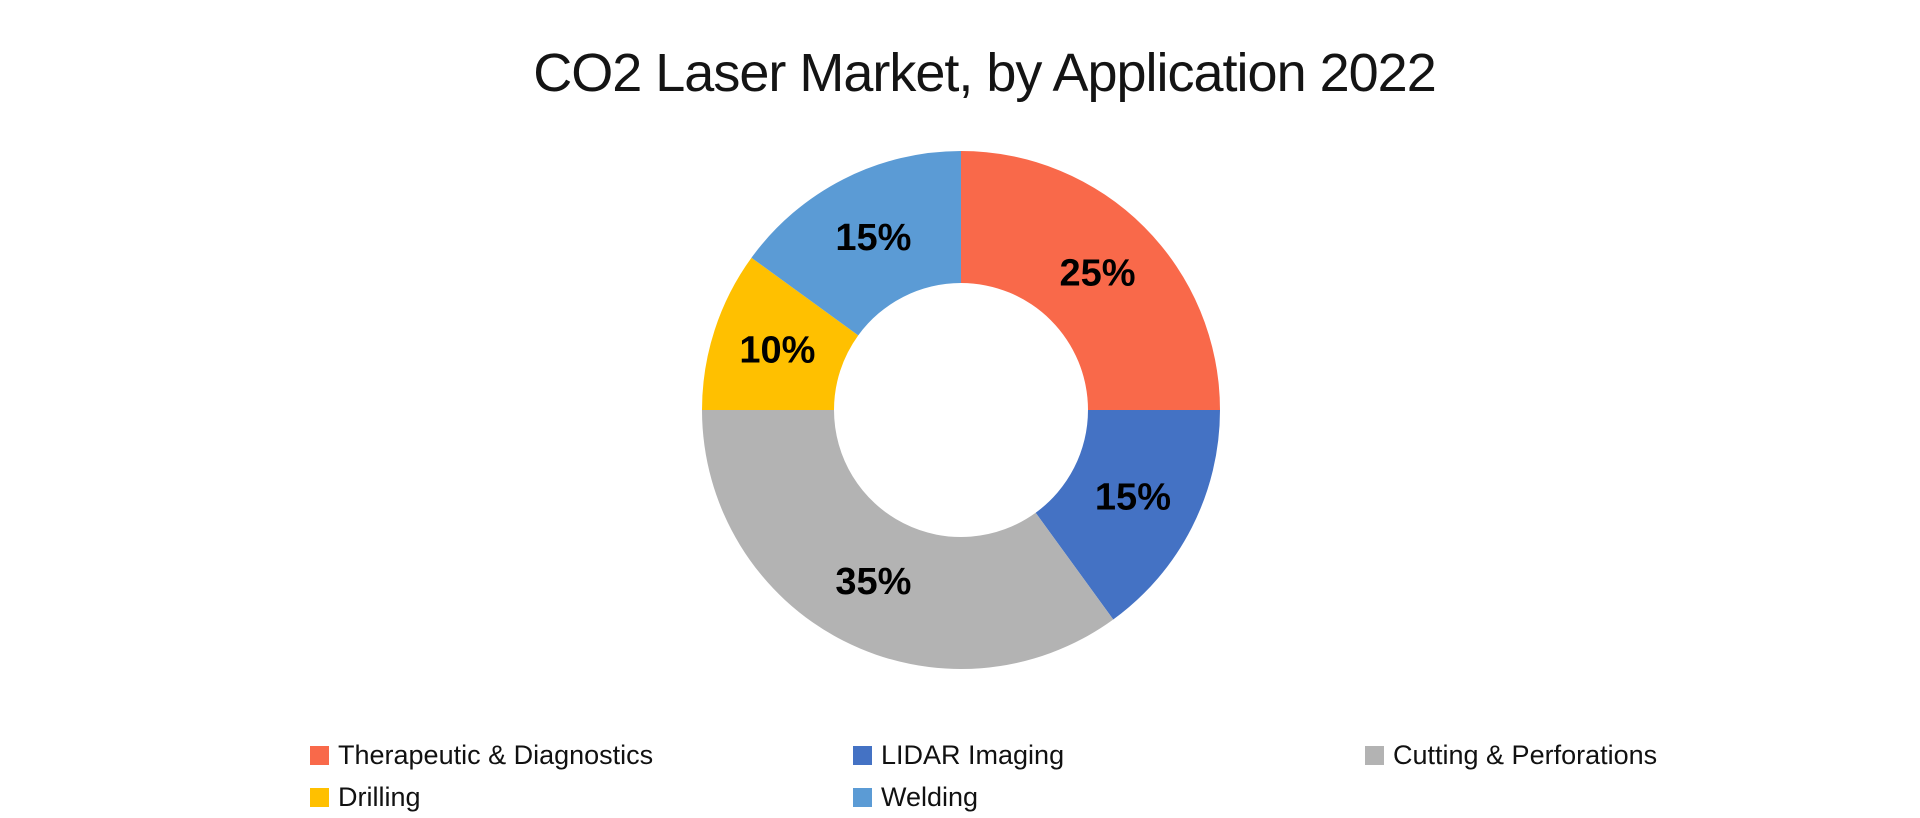  I want to click on legend-item-therapeutic-diagnostics: Therapeutic & Diagnostics, so click(581, 755).